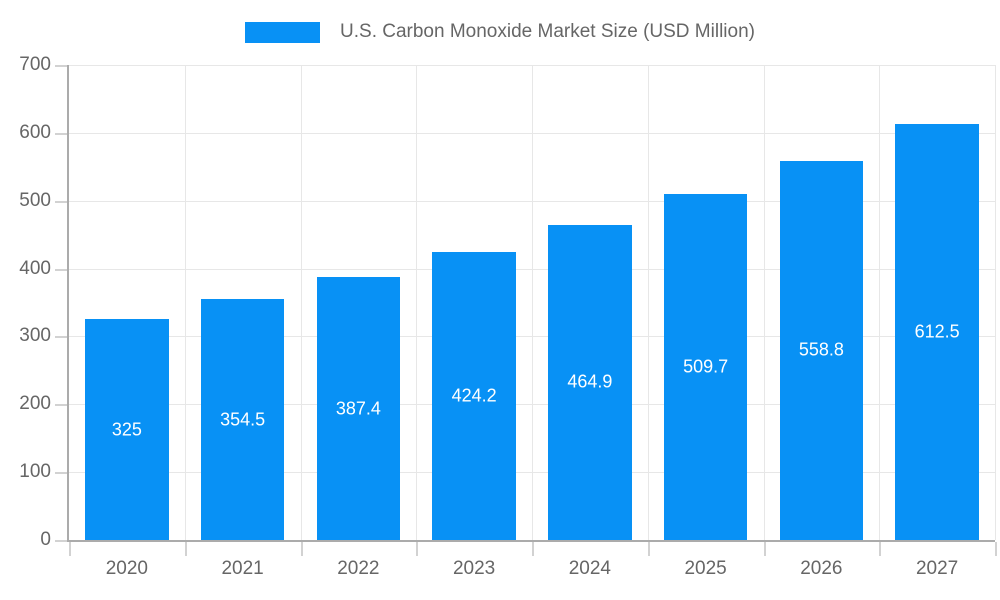 The height and width of the screenshot is (600, 1000). I want to click on bar-2025: 509.7, so click(705, 367).